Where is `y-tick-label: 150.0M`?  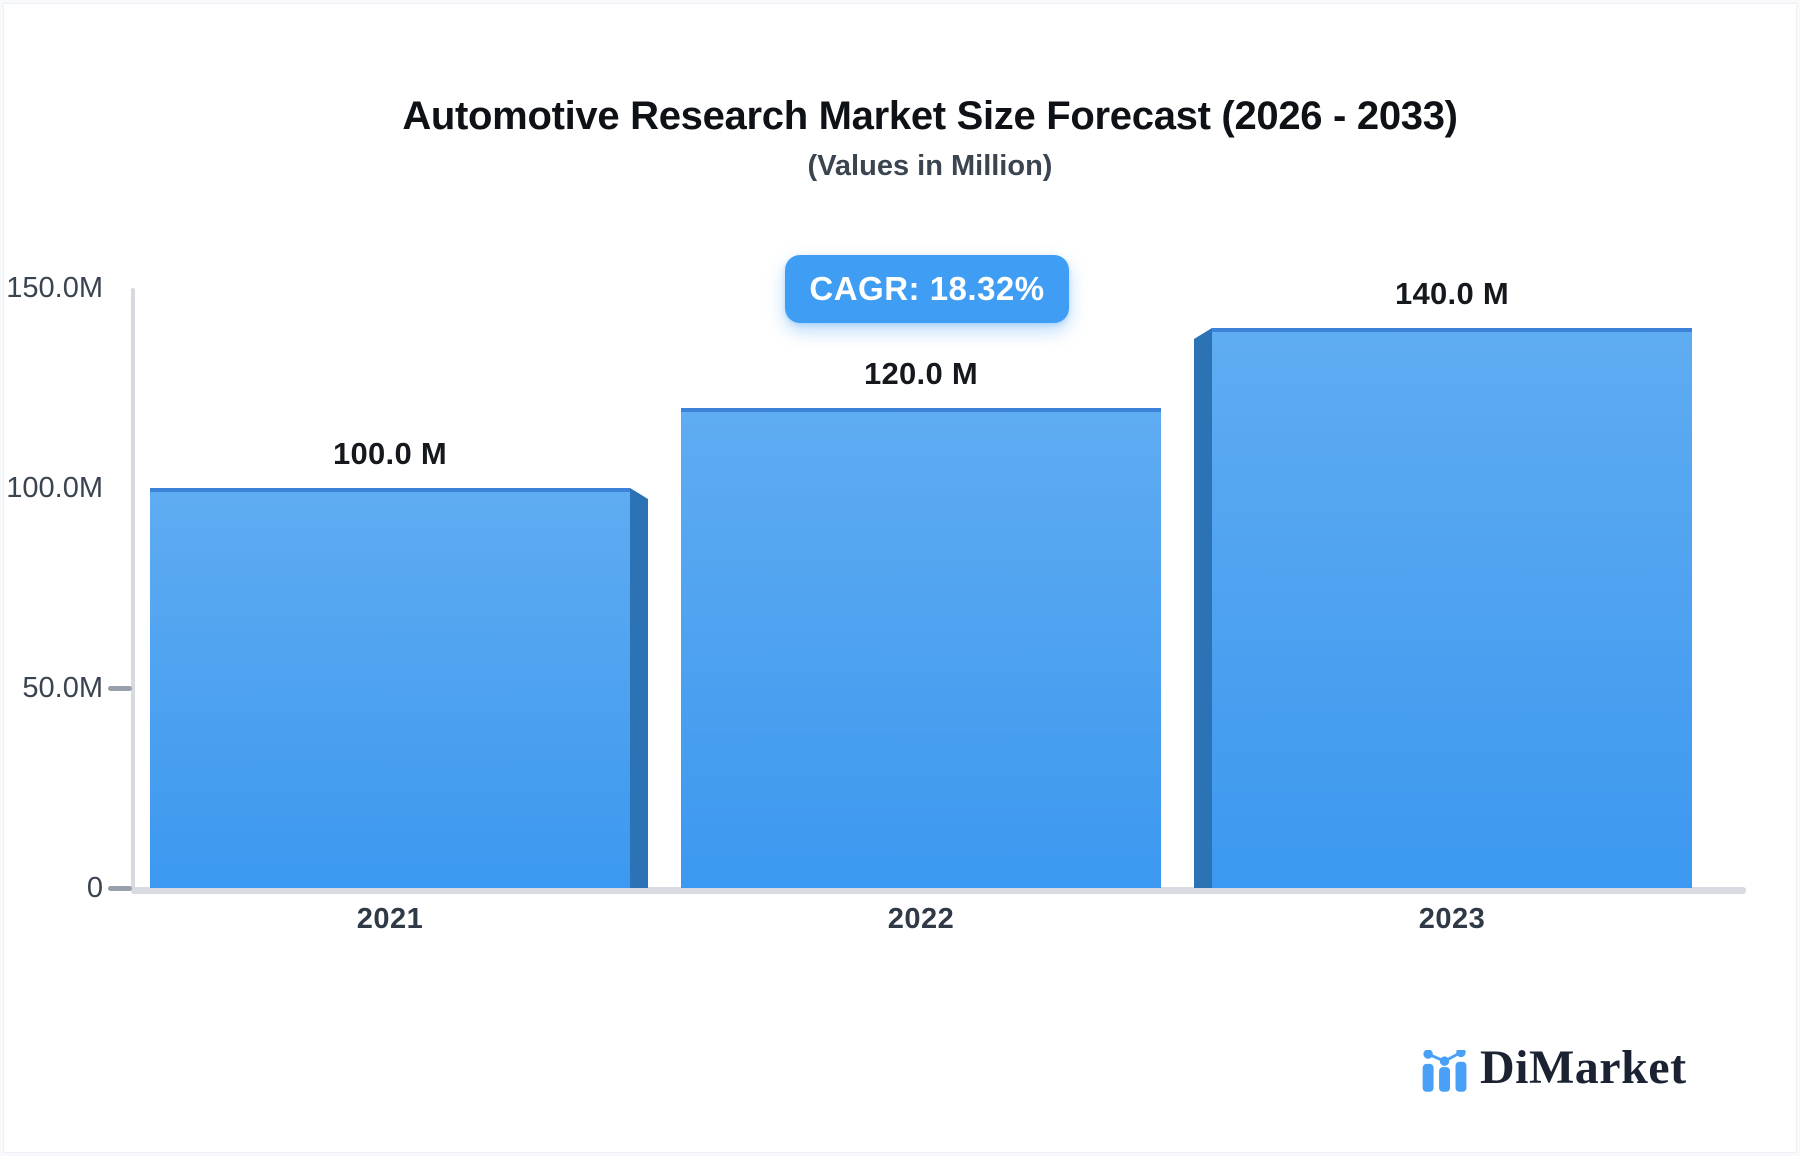
y-tick-label: 150.0M is located at coordinates (54, 288).